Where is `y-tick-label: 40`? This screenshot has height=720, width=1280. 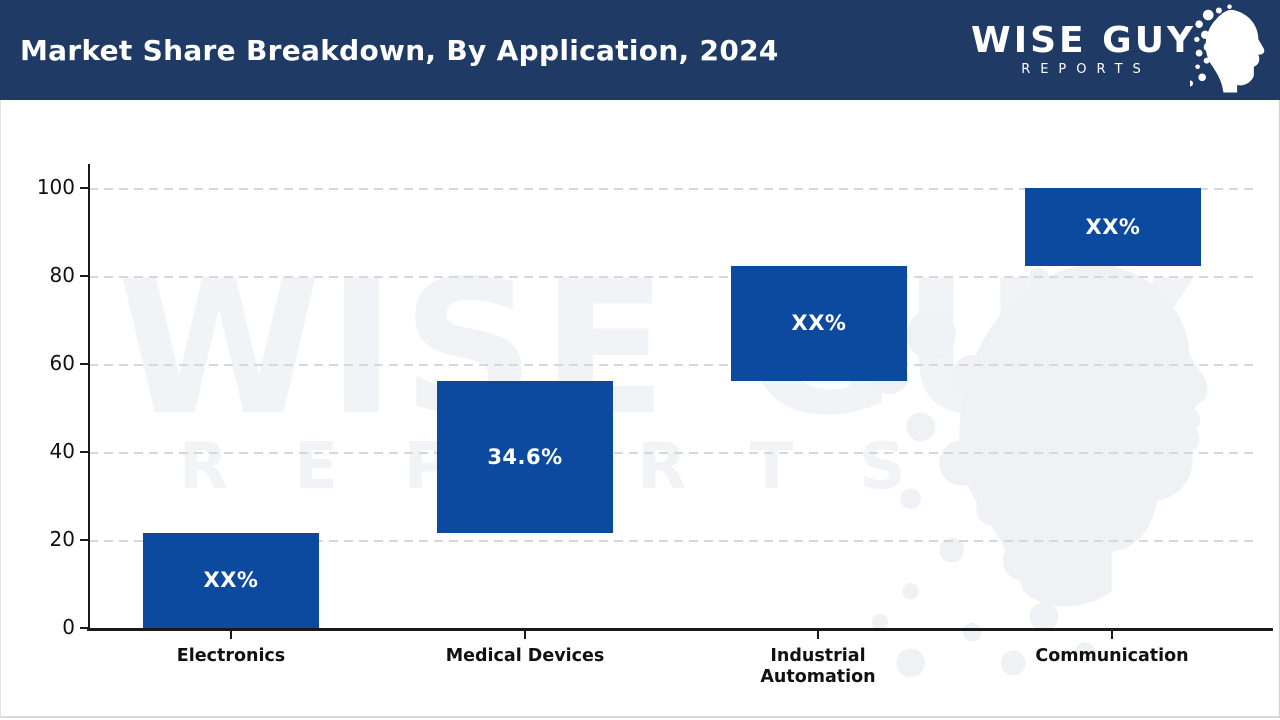 y-tick-label: 40 is located at coordinates (62, 451).